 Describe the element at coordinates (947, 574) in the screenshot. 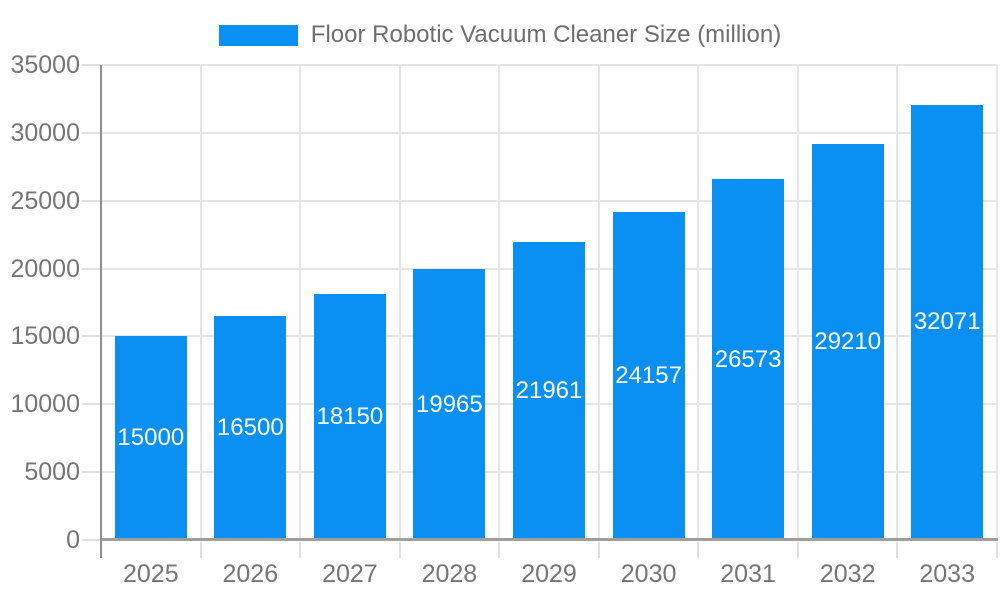

I see `x-axis-label: 2033` at that location.